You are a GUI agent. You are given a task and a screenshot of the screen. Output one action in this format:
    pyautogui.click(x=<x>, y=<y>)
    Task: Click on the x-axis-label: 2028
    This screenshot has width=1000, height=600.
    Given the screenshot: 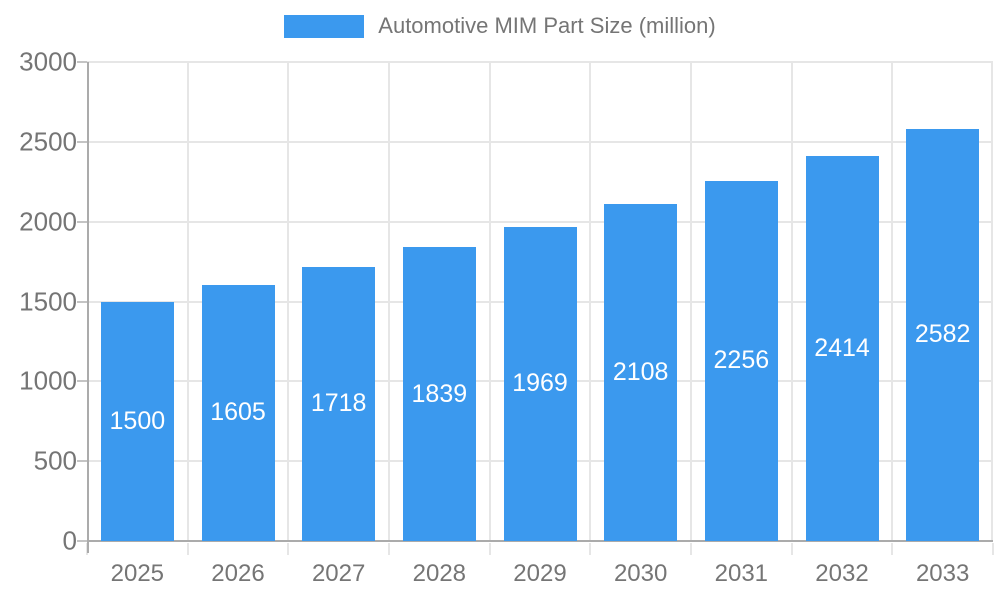 What is the action you would take?
    pyautogui.click(x=439, y=573)
    